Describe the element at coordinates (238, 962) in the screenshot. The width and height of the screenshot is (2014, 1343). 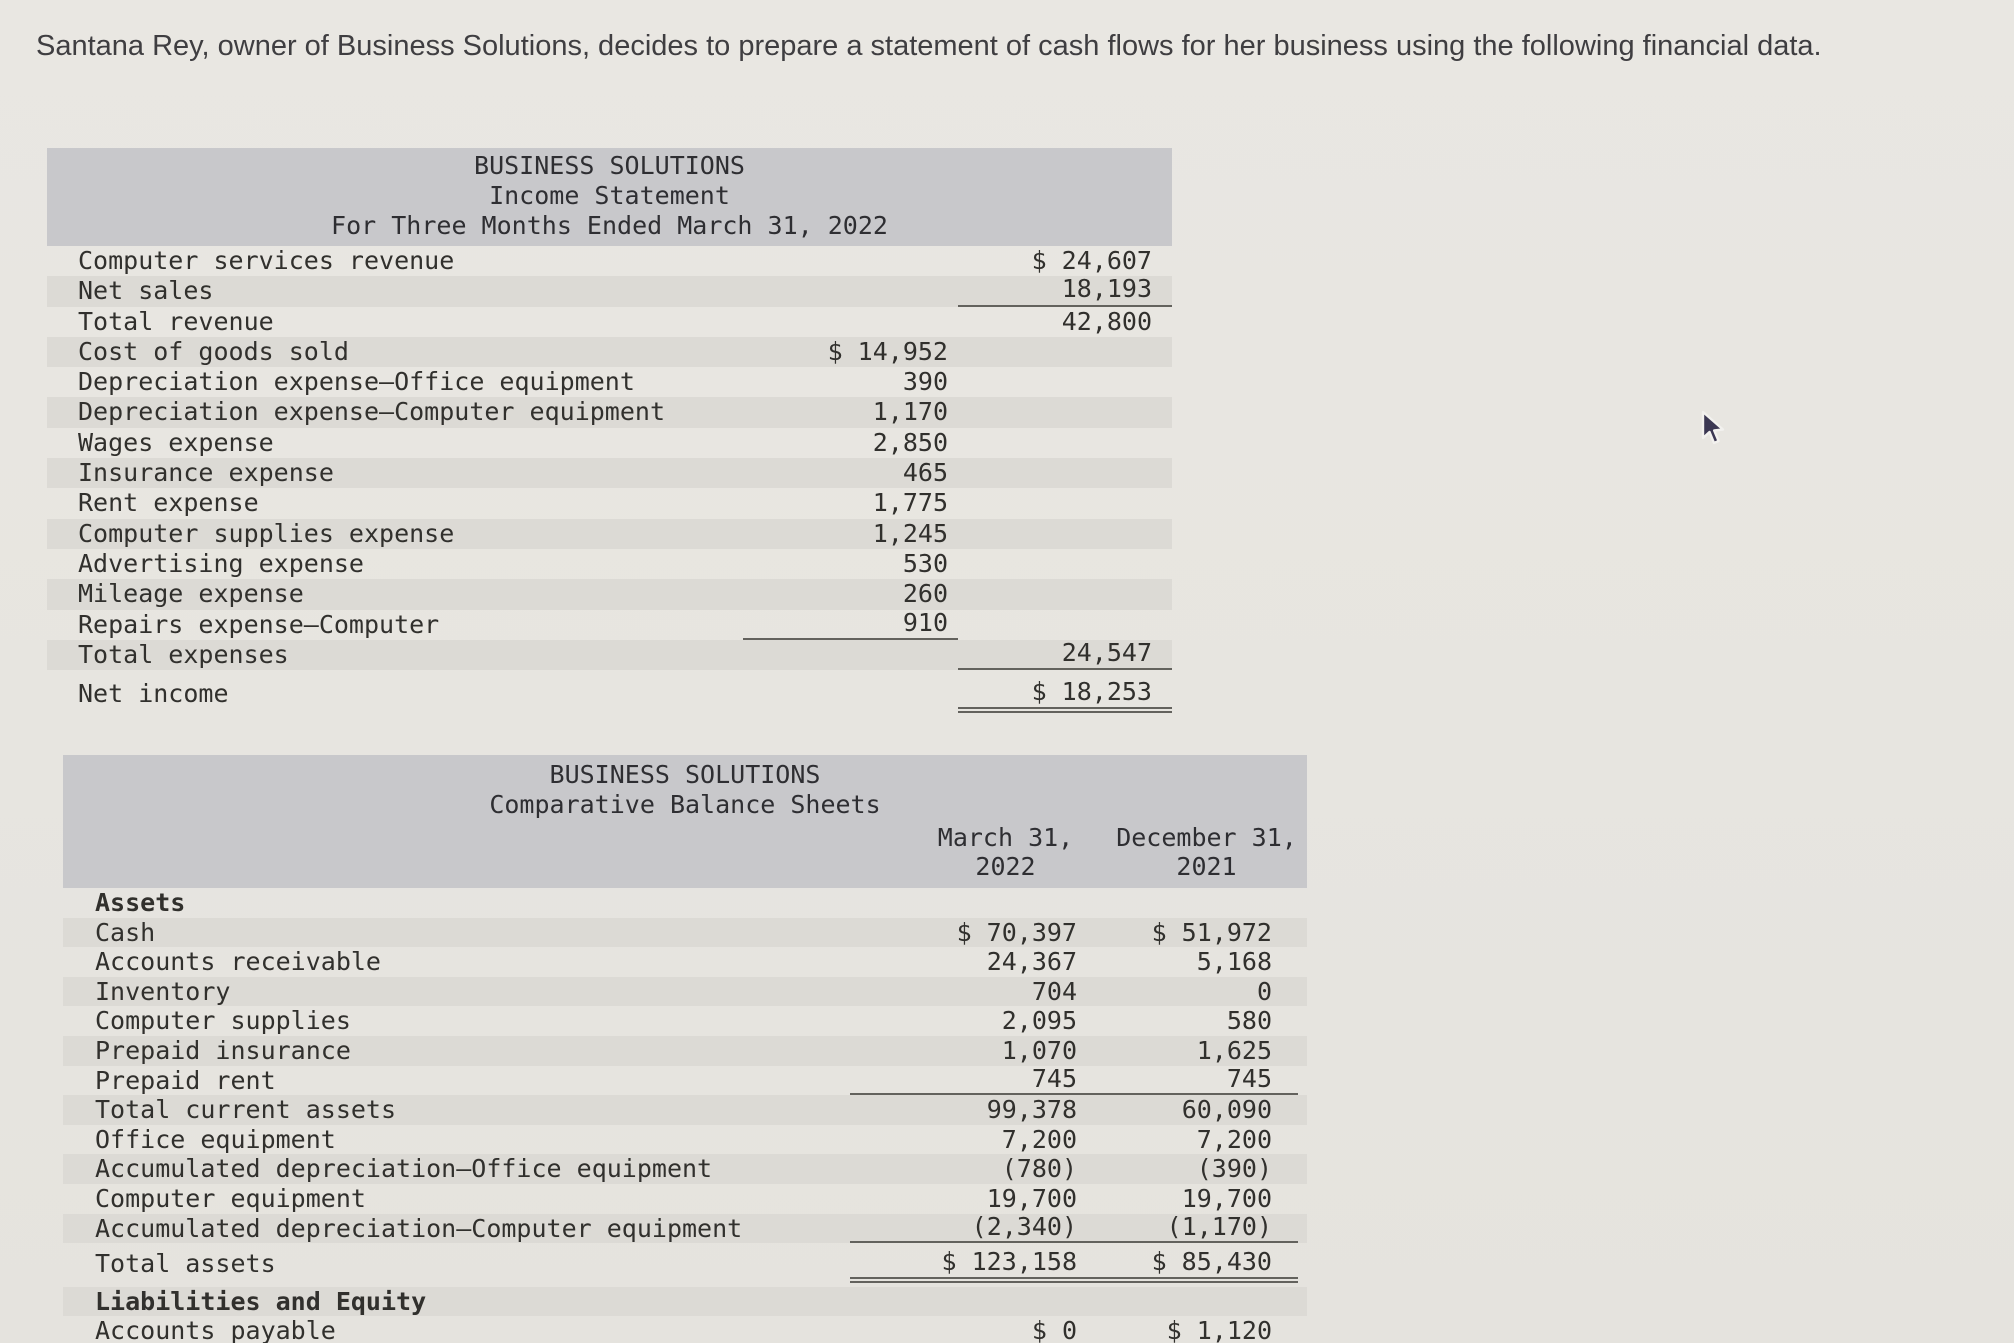
I see `row-label: Accounts receivable` at that location.